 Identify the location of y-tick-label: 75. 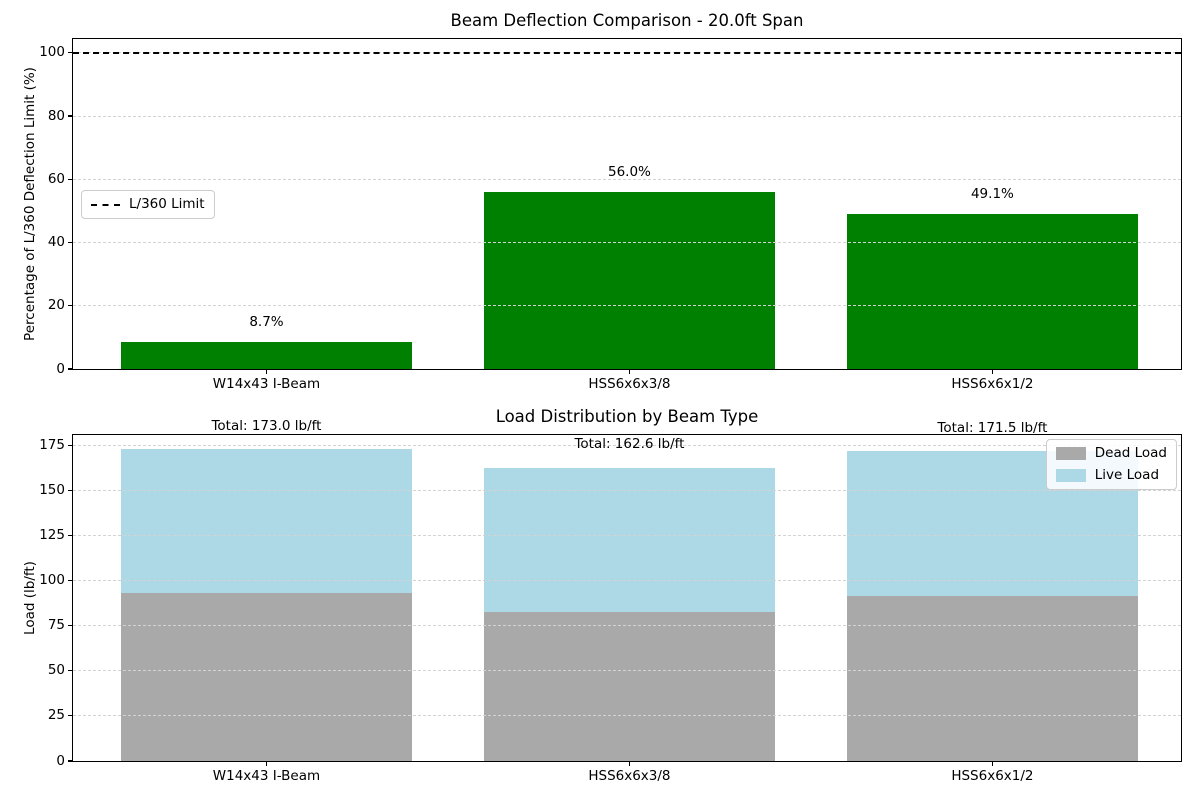
(56, 625).